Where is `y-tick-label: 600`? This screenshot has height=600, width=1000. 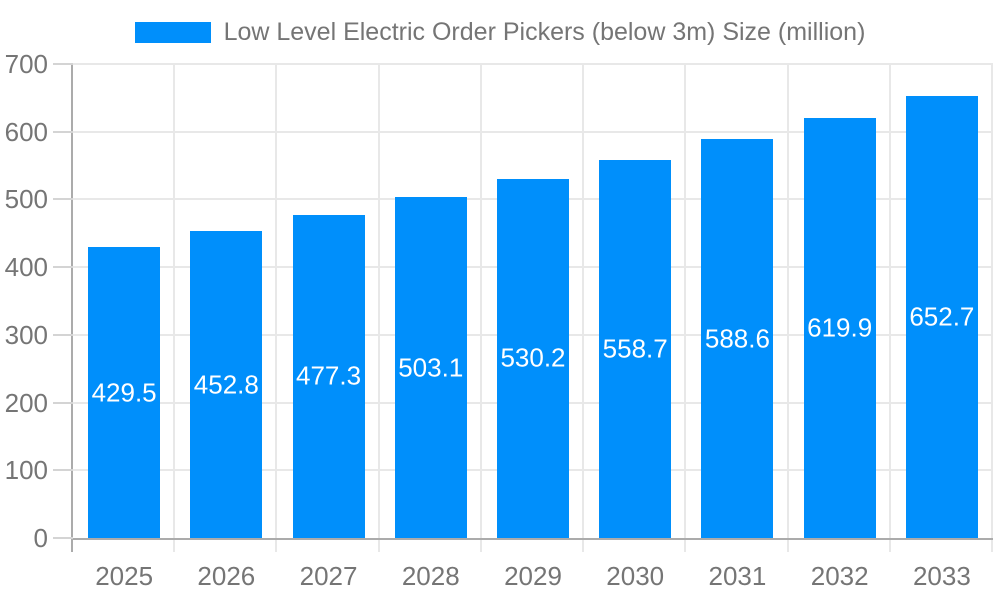 y-tick-label: 600 is located at coordinates (26, 131).